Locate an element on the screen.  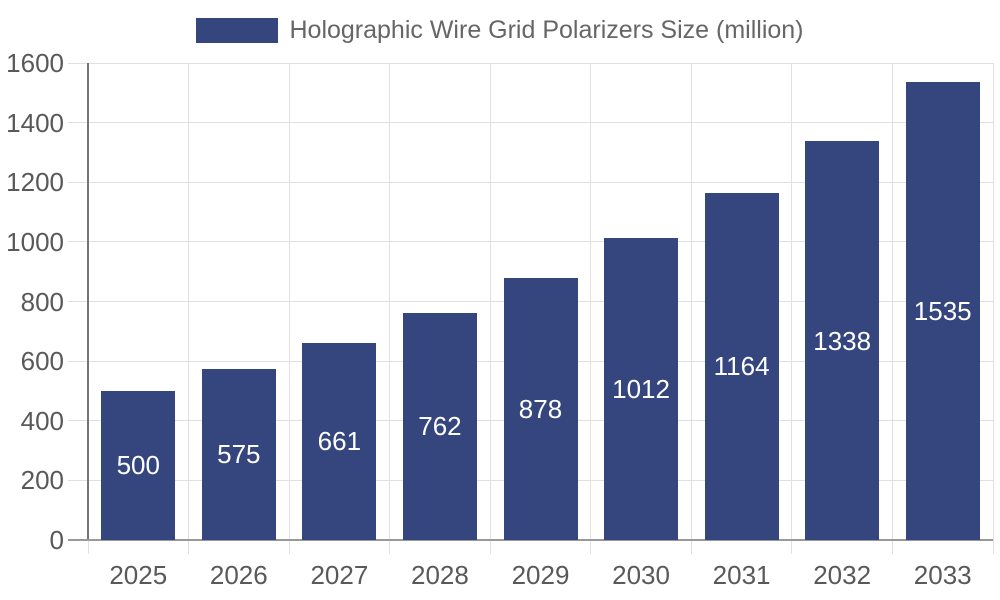
bar-value-label: 1012 is located at coordinates (641, 389).